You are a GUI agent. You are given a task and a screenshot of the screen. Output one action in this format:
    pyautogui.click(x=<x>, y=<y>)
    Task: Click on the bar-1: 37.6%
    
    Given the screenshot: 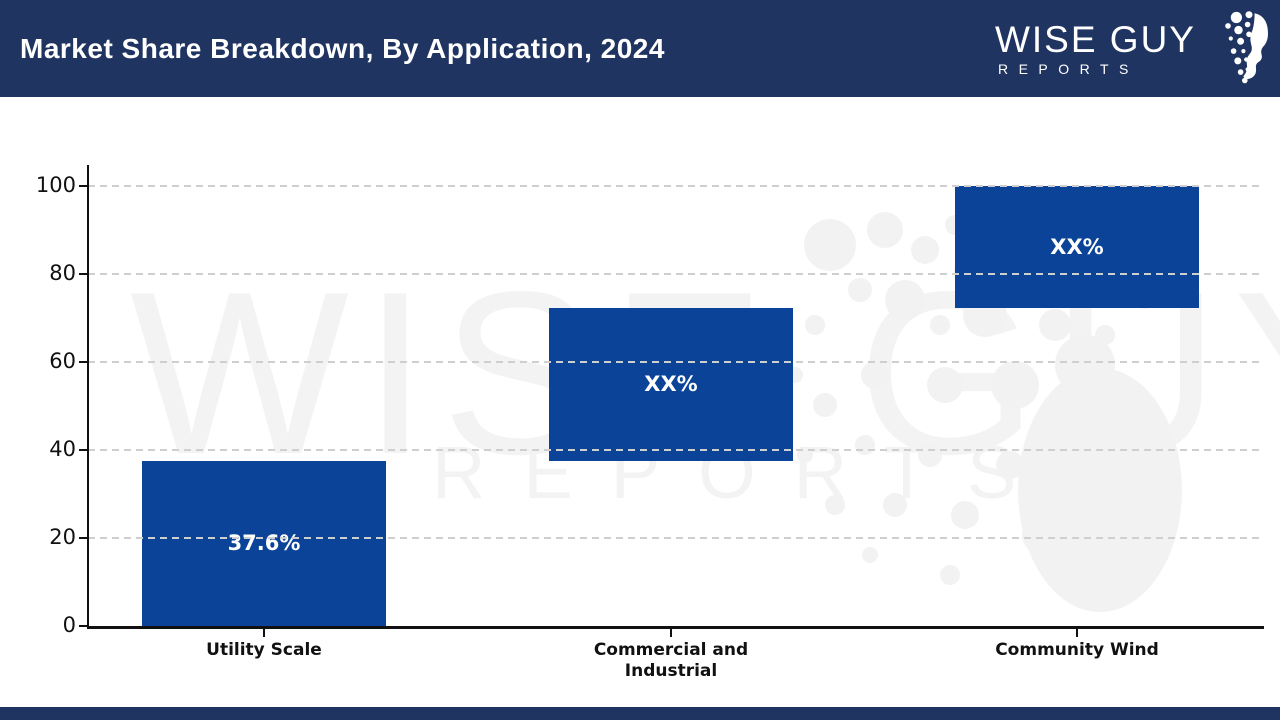 What is the action you would take?
    pyautogui.click(x=264, y=543)
    